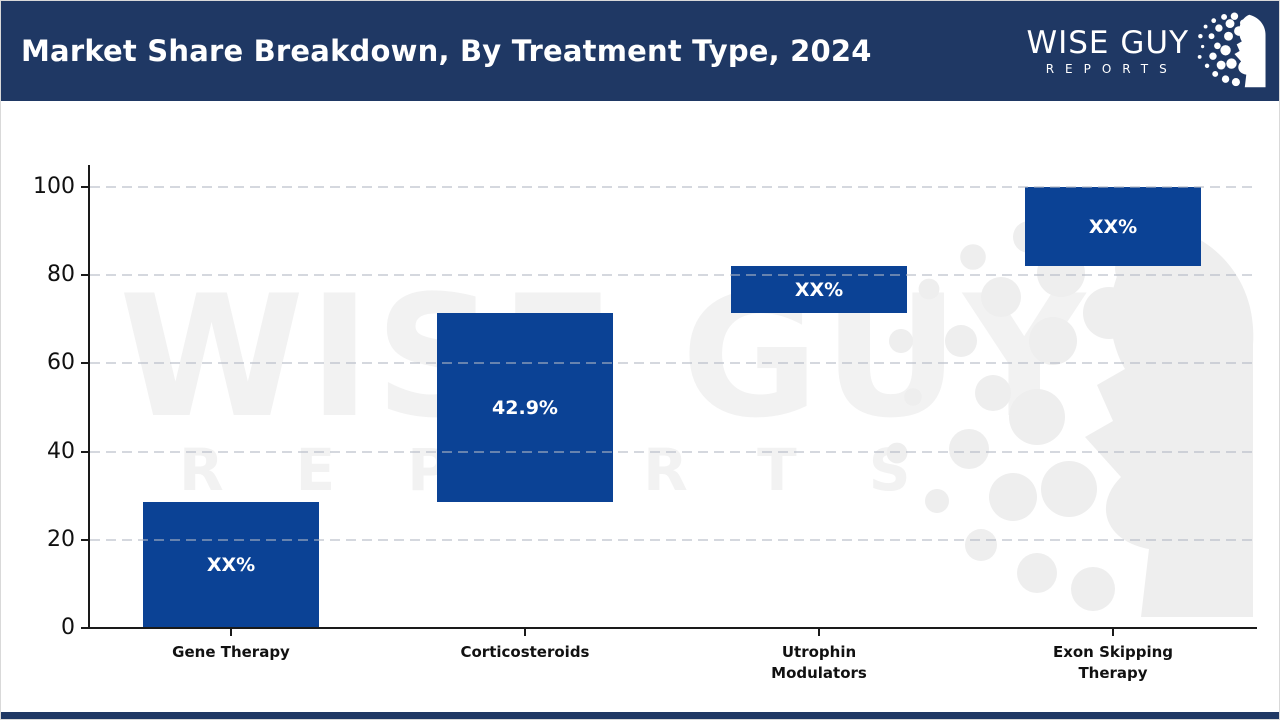 This screenshot has height=720, width=1280. I want to click on brand-logo: WISE GUY REPORTS, so click(1146, 51).